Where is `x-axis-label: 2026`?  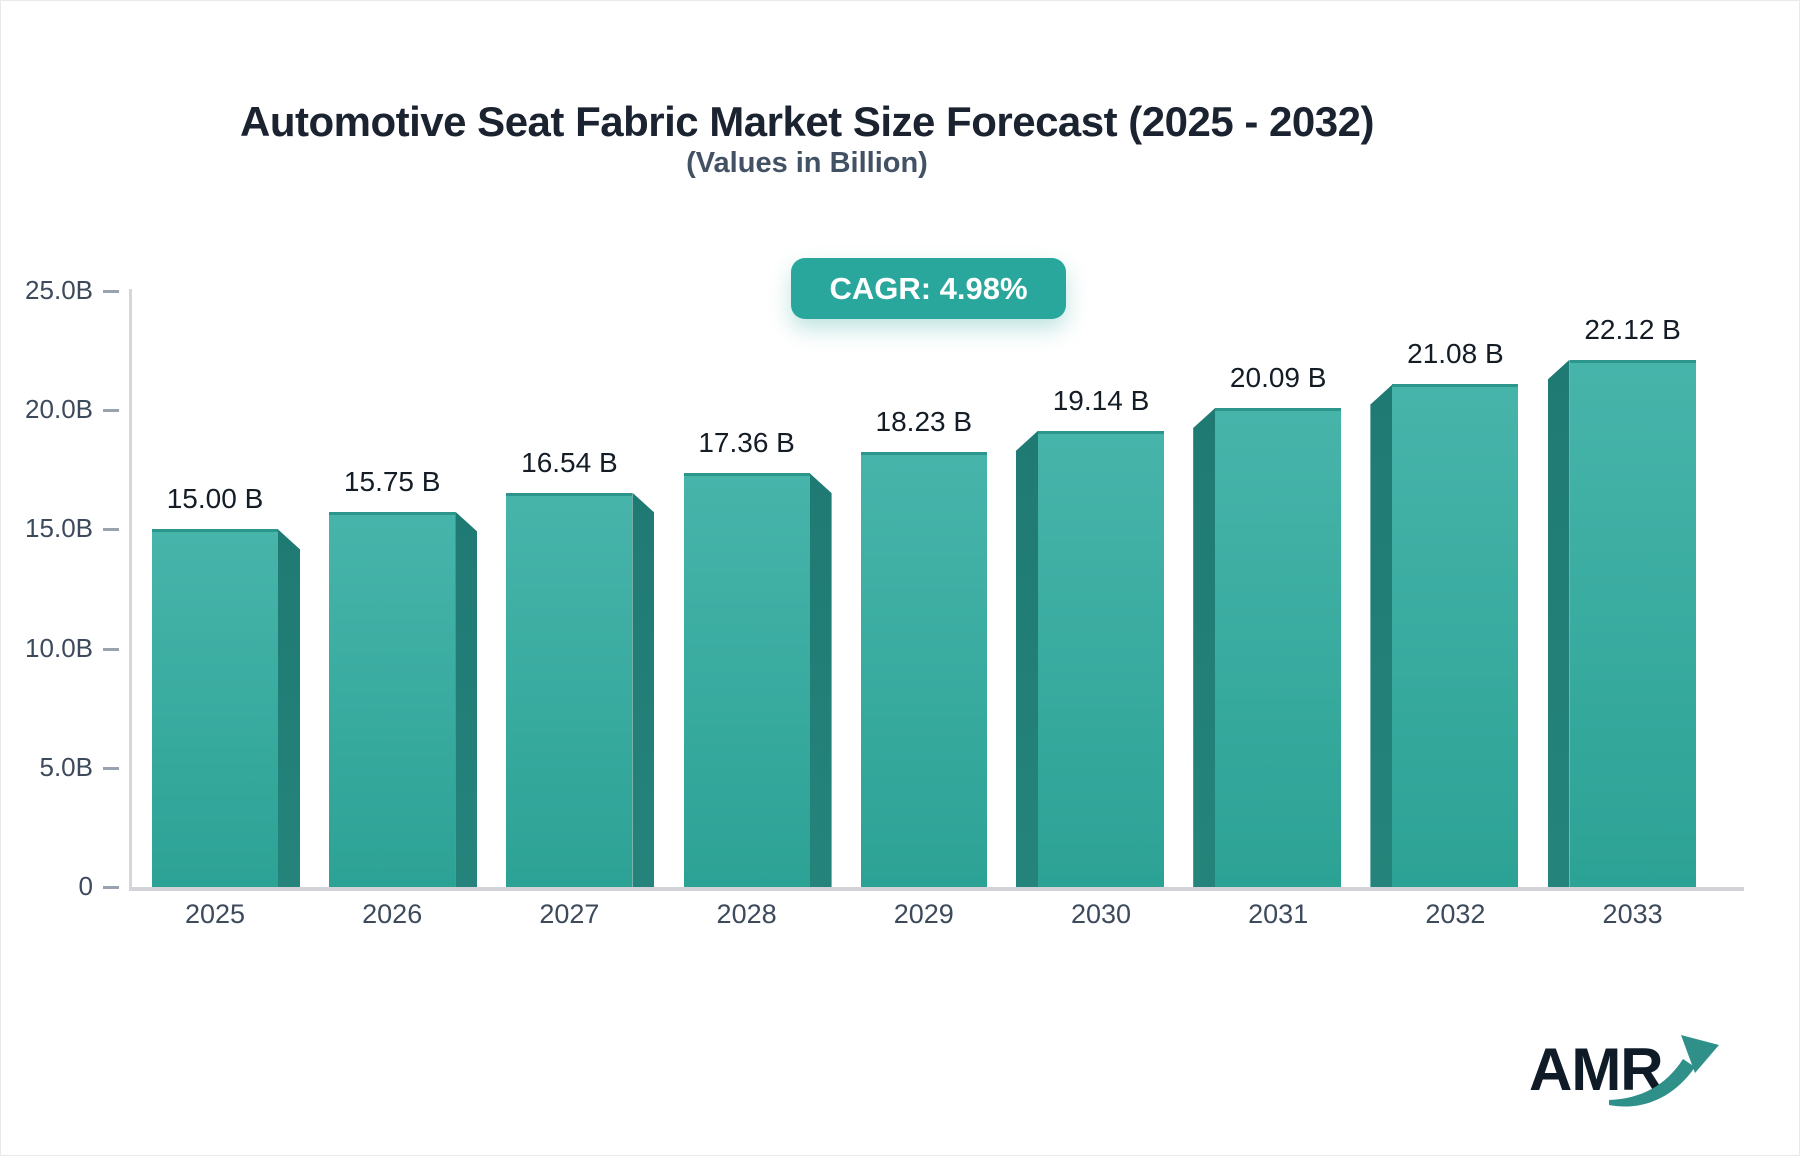
x-axis-label: 2026 is located at coordinates (392, 914).